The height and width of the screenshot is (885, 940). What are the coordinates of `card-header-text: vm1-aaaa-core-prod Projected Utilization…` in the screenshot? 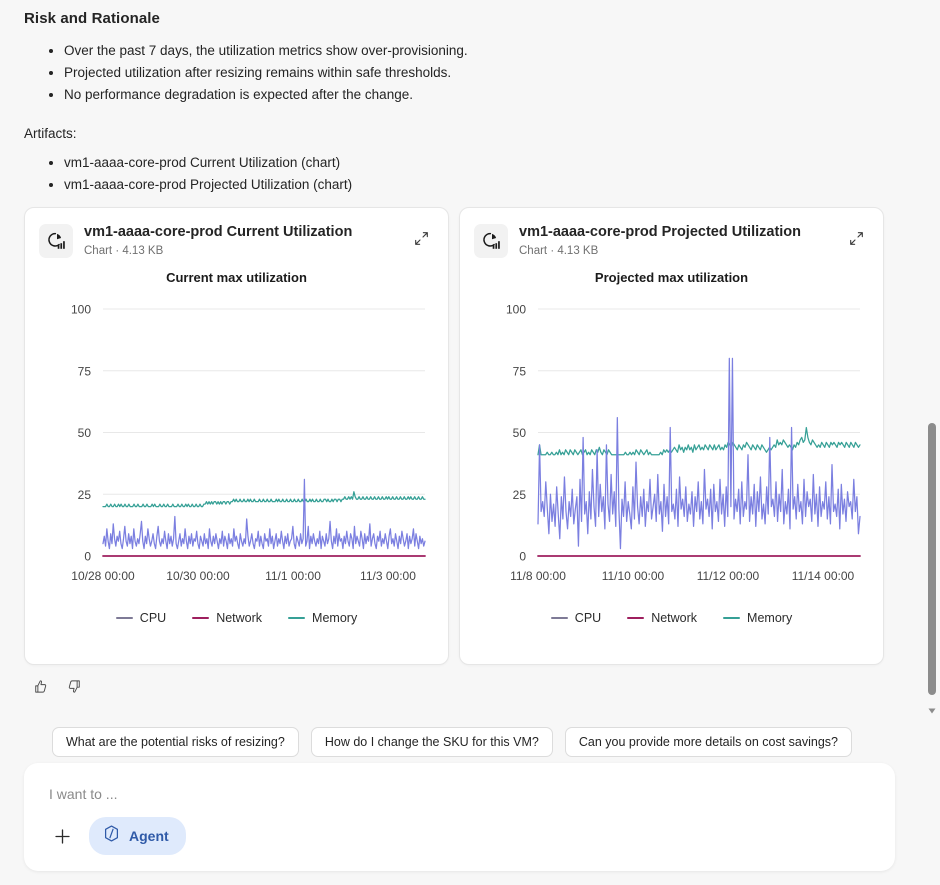 It's located at (681, 240).